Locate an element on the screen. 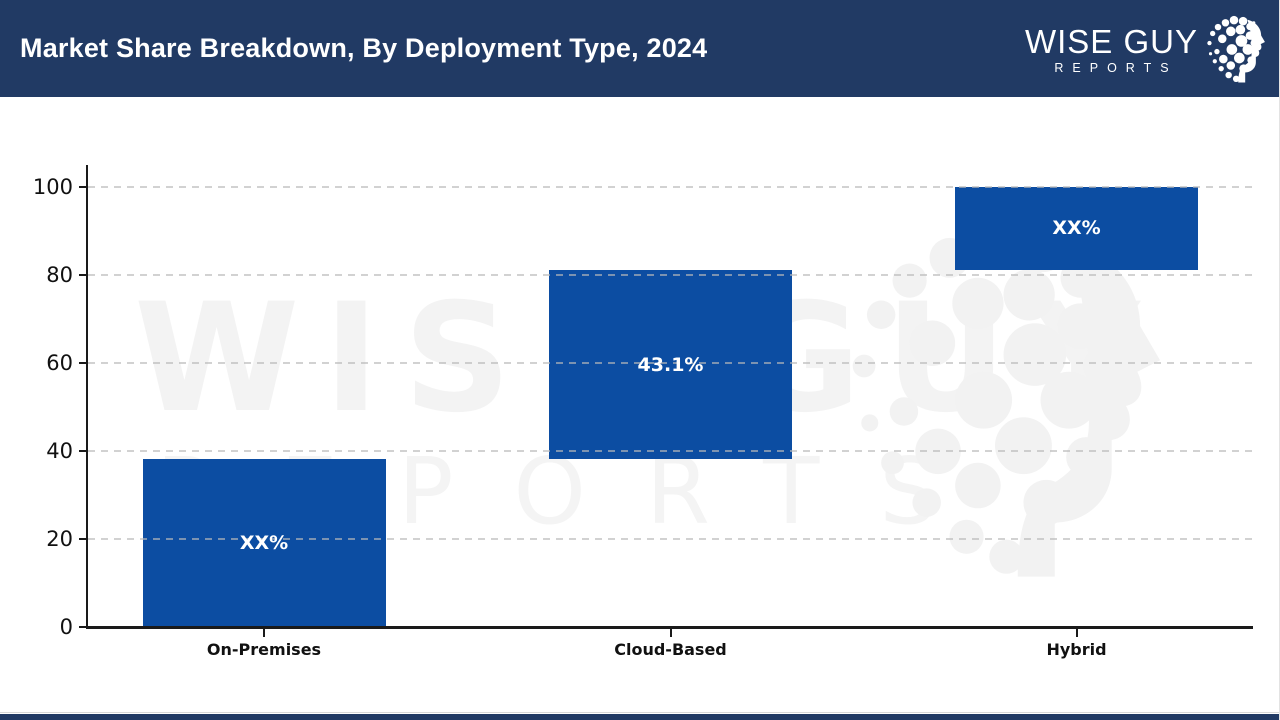 This screenshot has height=720, width=1280. wiseguy-logo: WISE GUY REPORTS is located at coordinates (1145, 50).